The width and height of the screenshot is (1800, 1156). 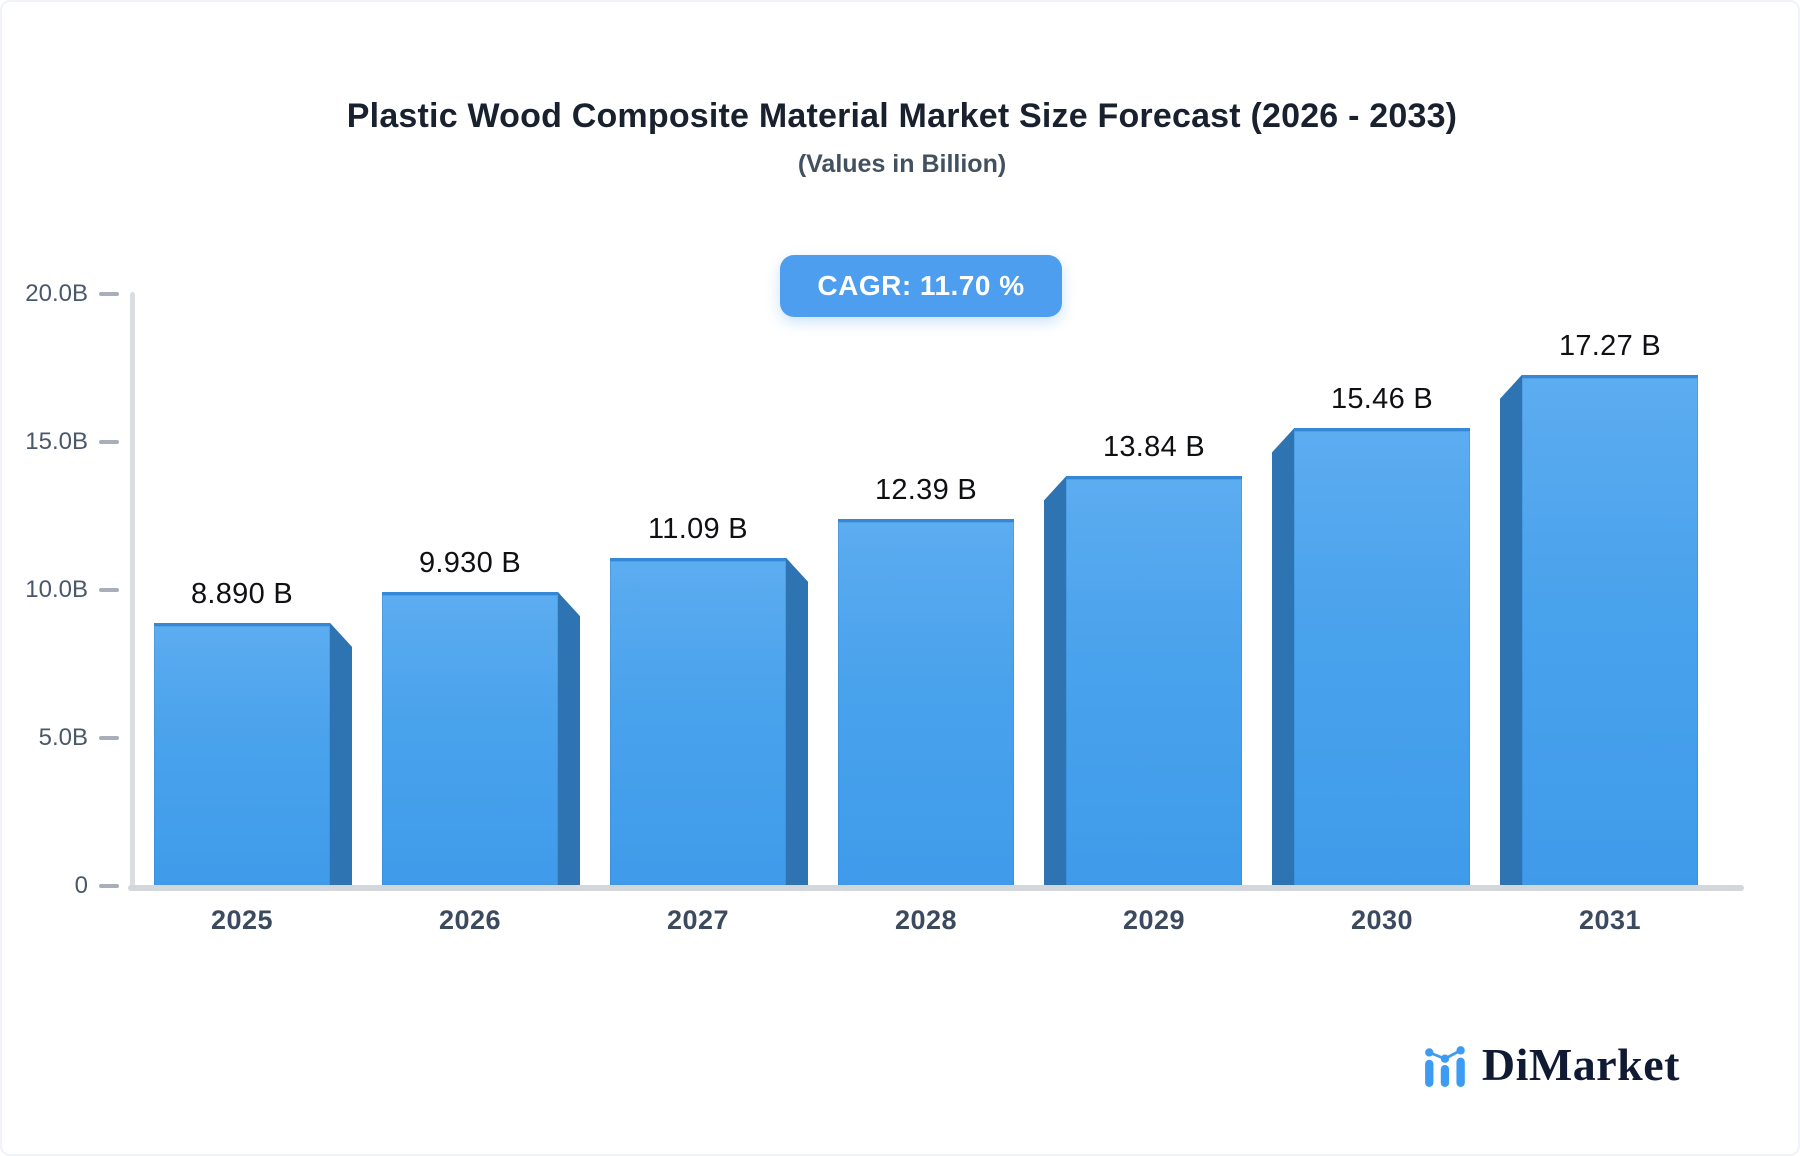 I want to click on cagr-badge: CAGR: 11.70 %, so click(x=921, y=286).